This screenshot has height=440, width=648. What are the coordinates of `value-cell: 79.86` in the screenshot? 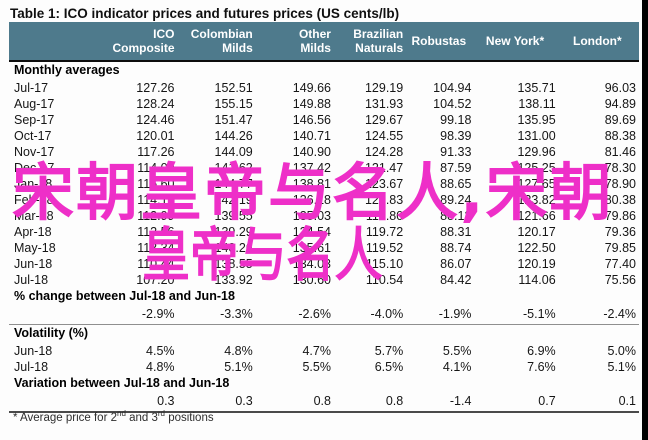 It's located at (620, 215).